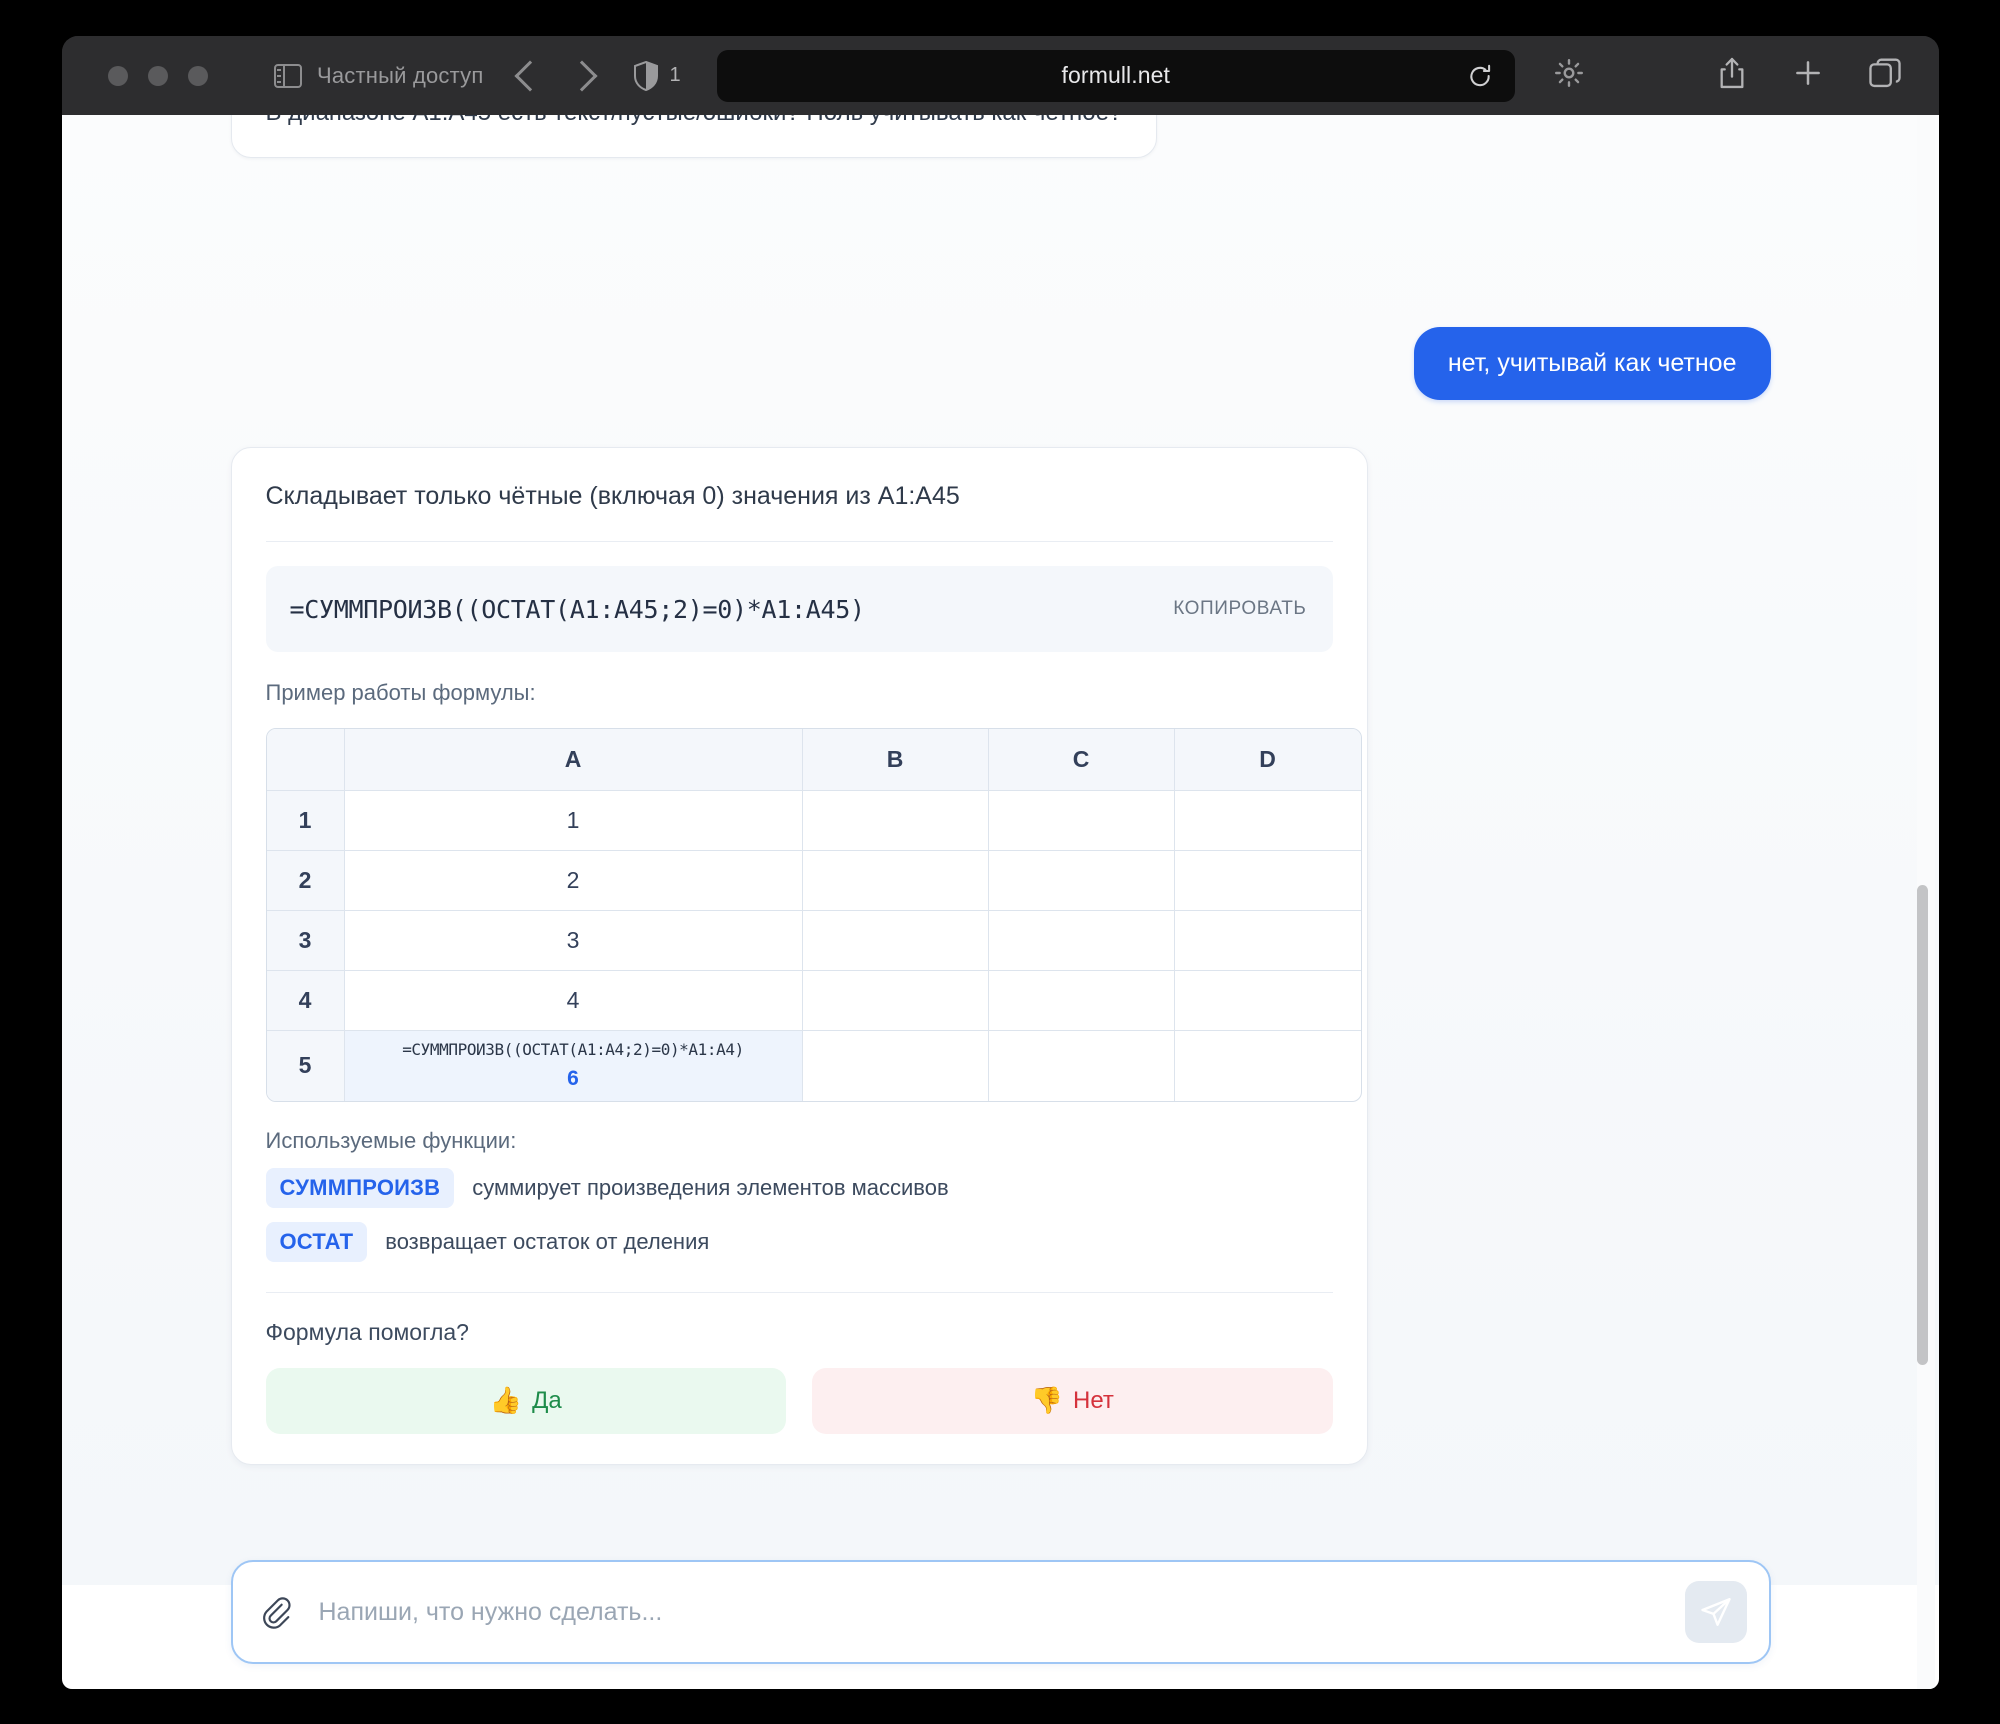 The width and height of the screenshot is (2000, 1724). I want to click on table-row: 1 1, so click(813, 821).